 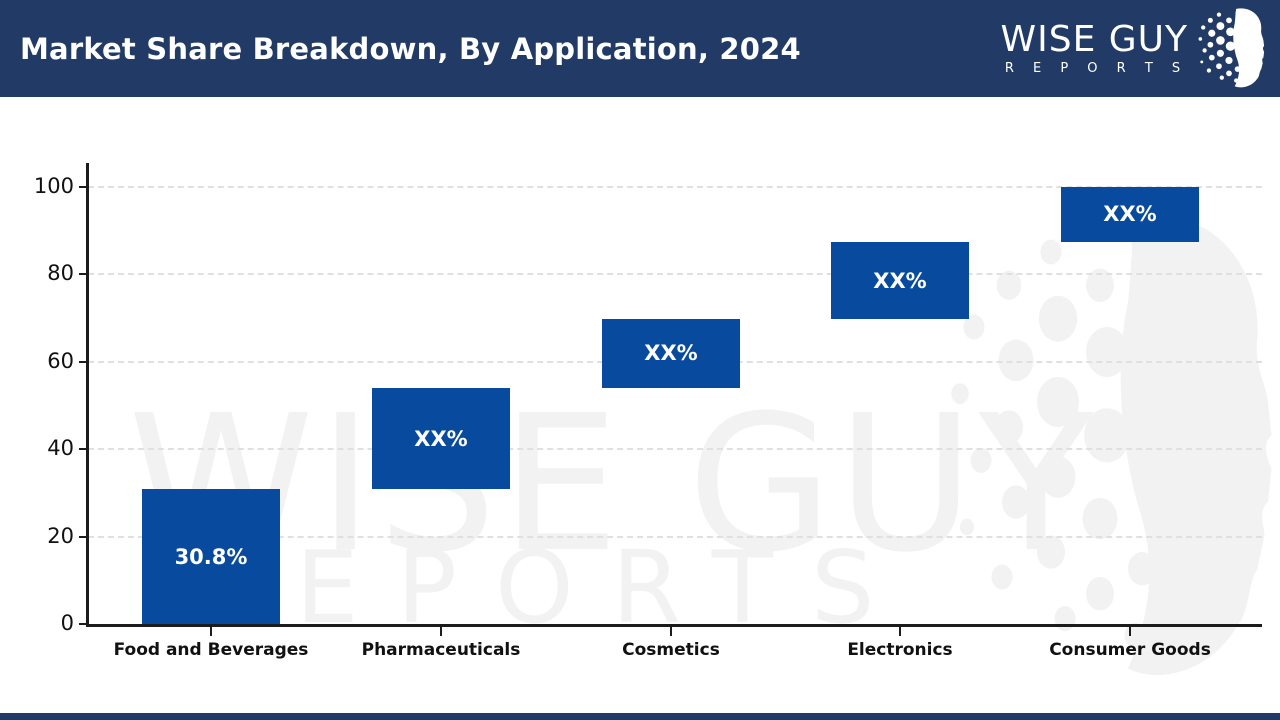 I want to click on bar-value-label: 30.8%, so click(x=211, y=556).